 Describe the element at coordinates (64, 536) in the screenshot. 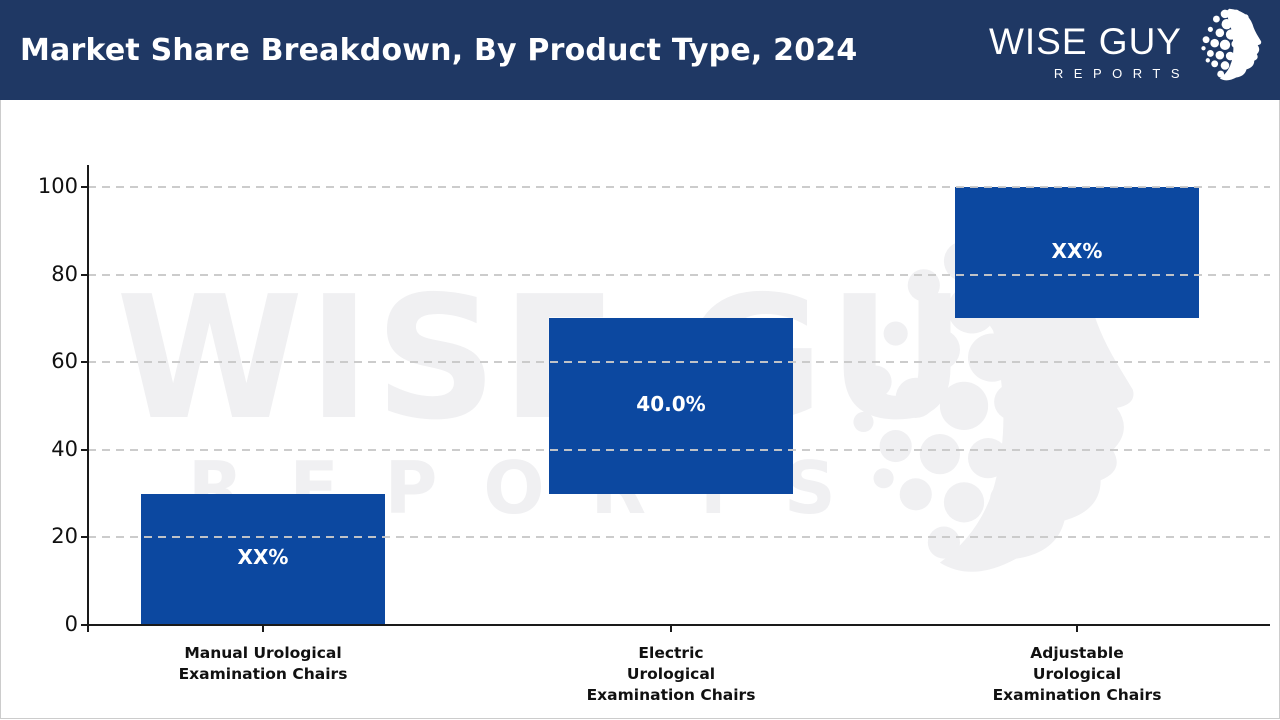

I see `y-tick-label: 20` at that location.